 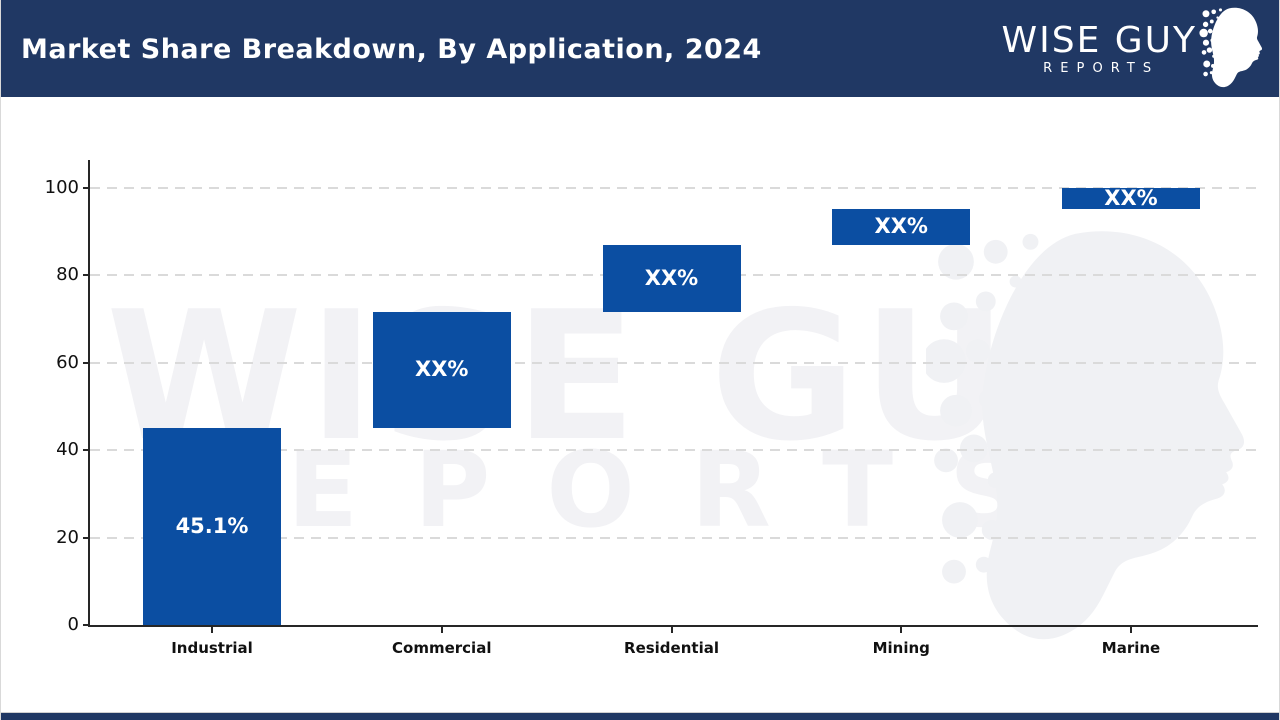 I want to click on bar-mining: XX%, so click(x=901, y=226).